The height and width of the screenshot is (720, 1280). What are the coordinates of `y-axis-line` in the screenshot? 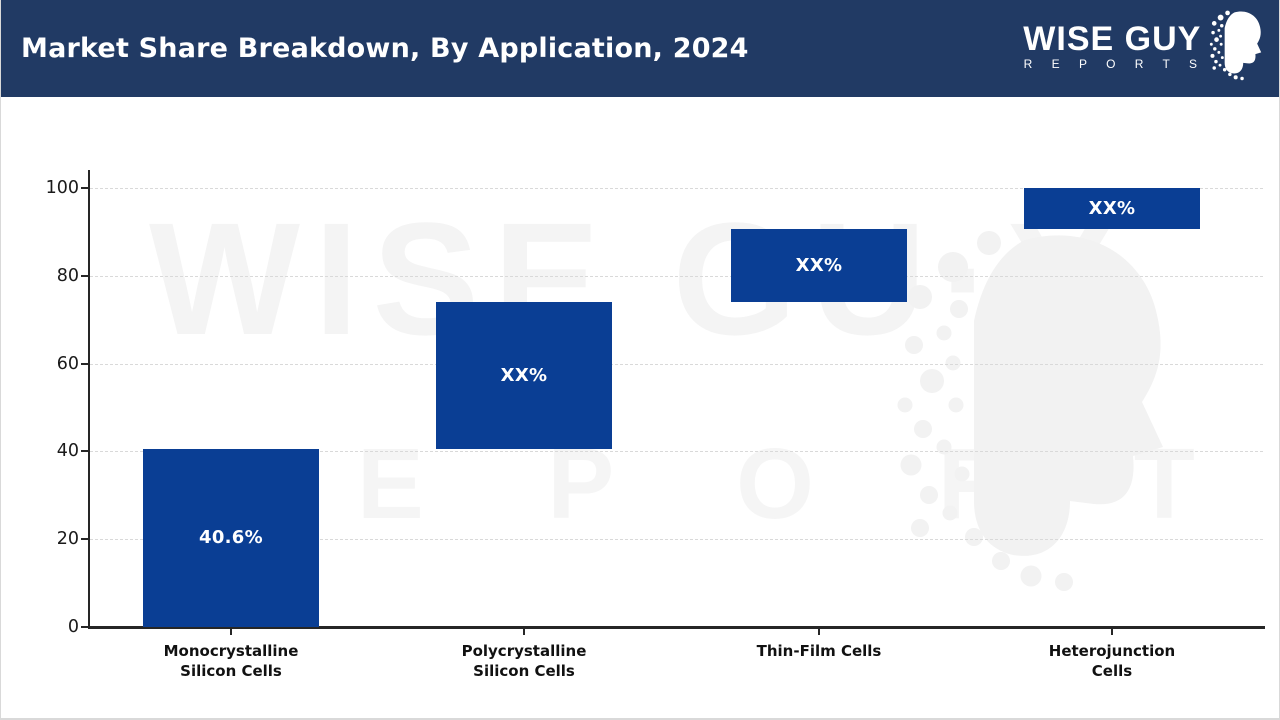 It's located at (88, 398).